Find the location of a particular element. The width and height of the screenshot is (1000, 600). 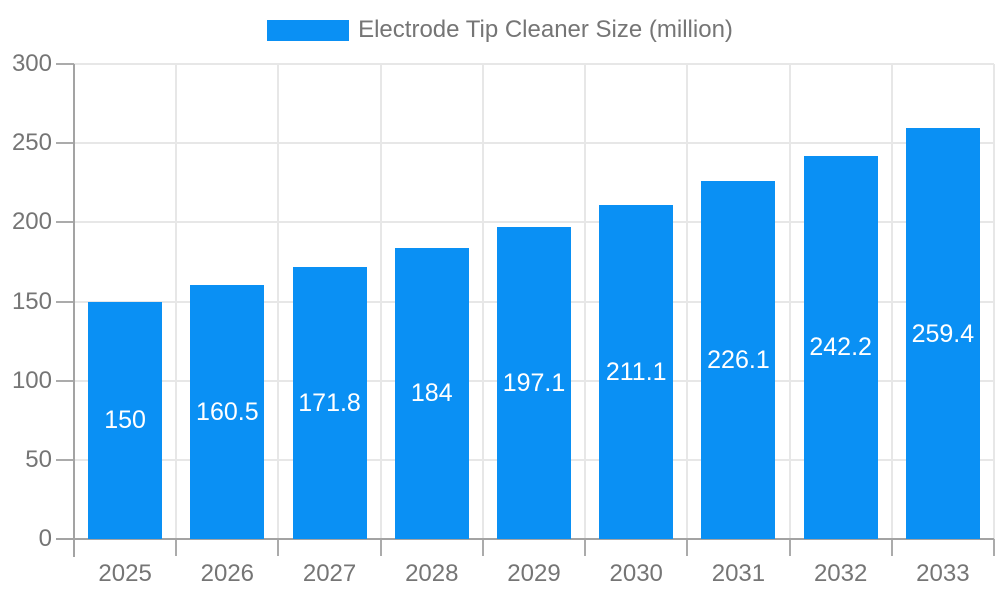

x-axis-tick-label: 2025 is located at coordinates (125, 573).